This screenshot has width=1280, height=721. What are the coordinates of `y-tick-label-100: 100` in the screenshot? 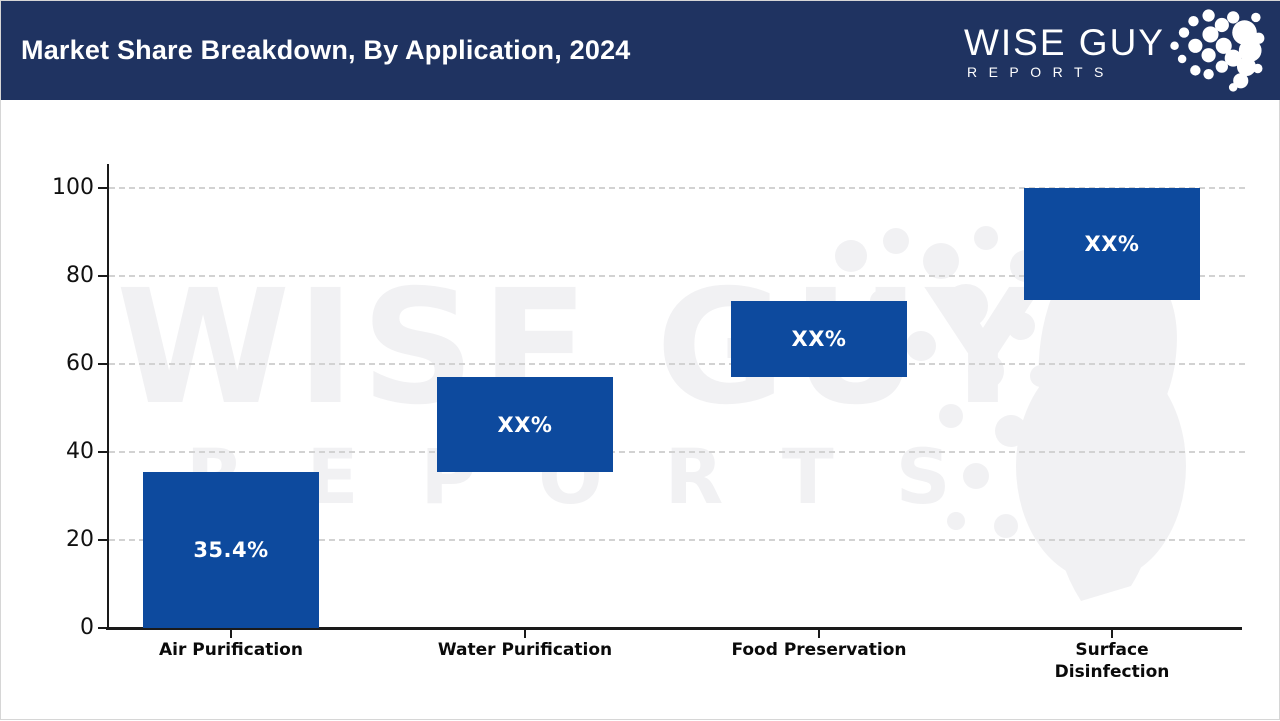 It's located at (73, 187).